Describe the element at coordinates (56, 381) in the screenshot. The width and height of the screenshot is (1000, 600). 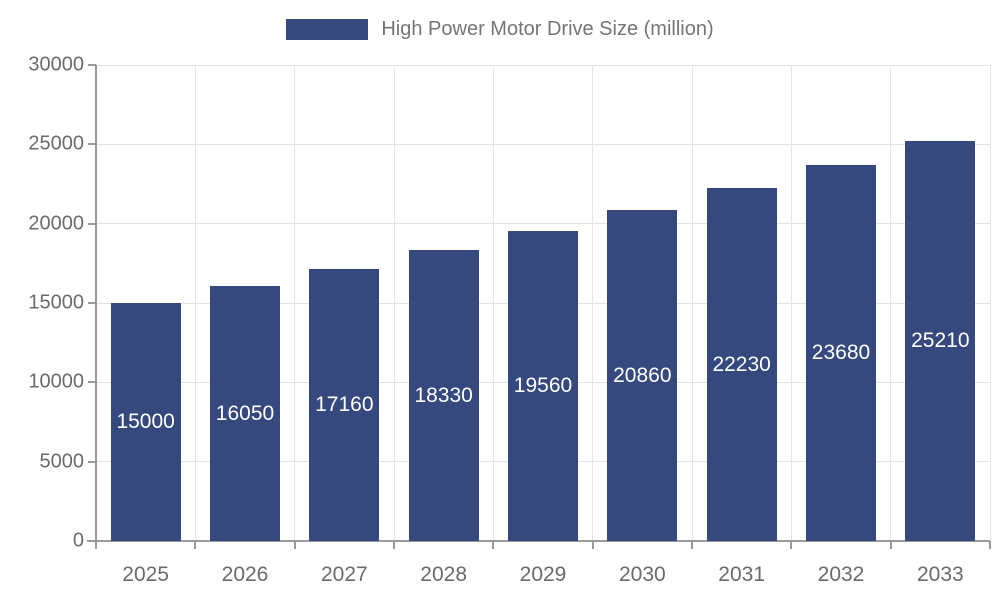
I see `y-tick-label: 10000` at that location.